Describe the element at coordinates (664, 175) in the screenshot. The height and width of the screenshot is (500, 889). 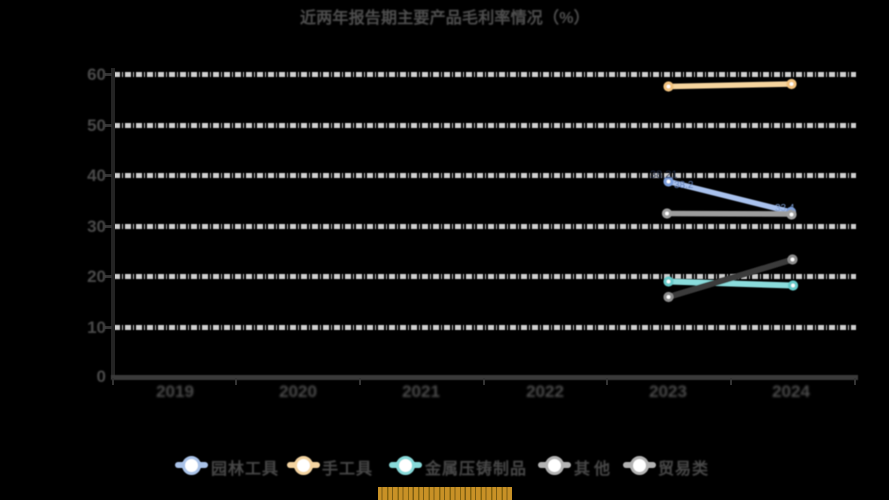
I see `svg-text: 38.21` at that location.